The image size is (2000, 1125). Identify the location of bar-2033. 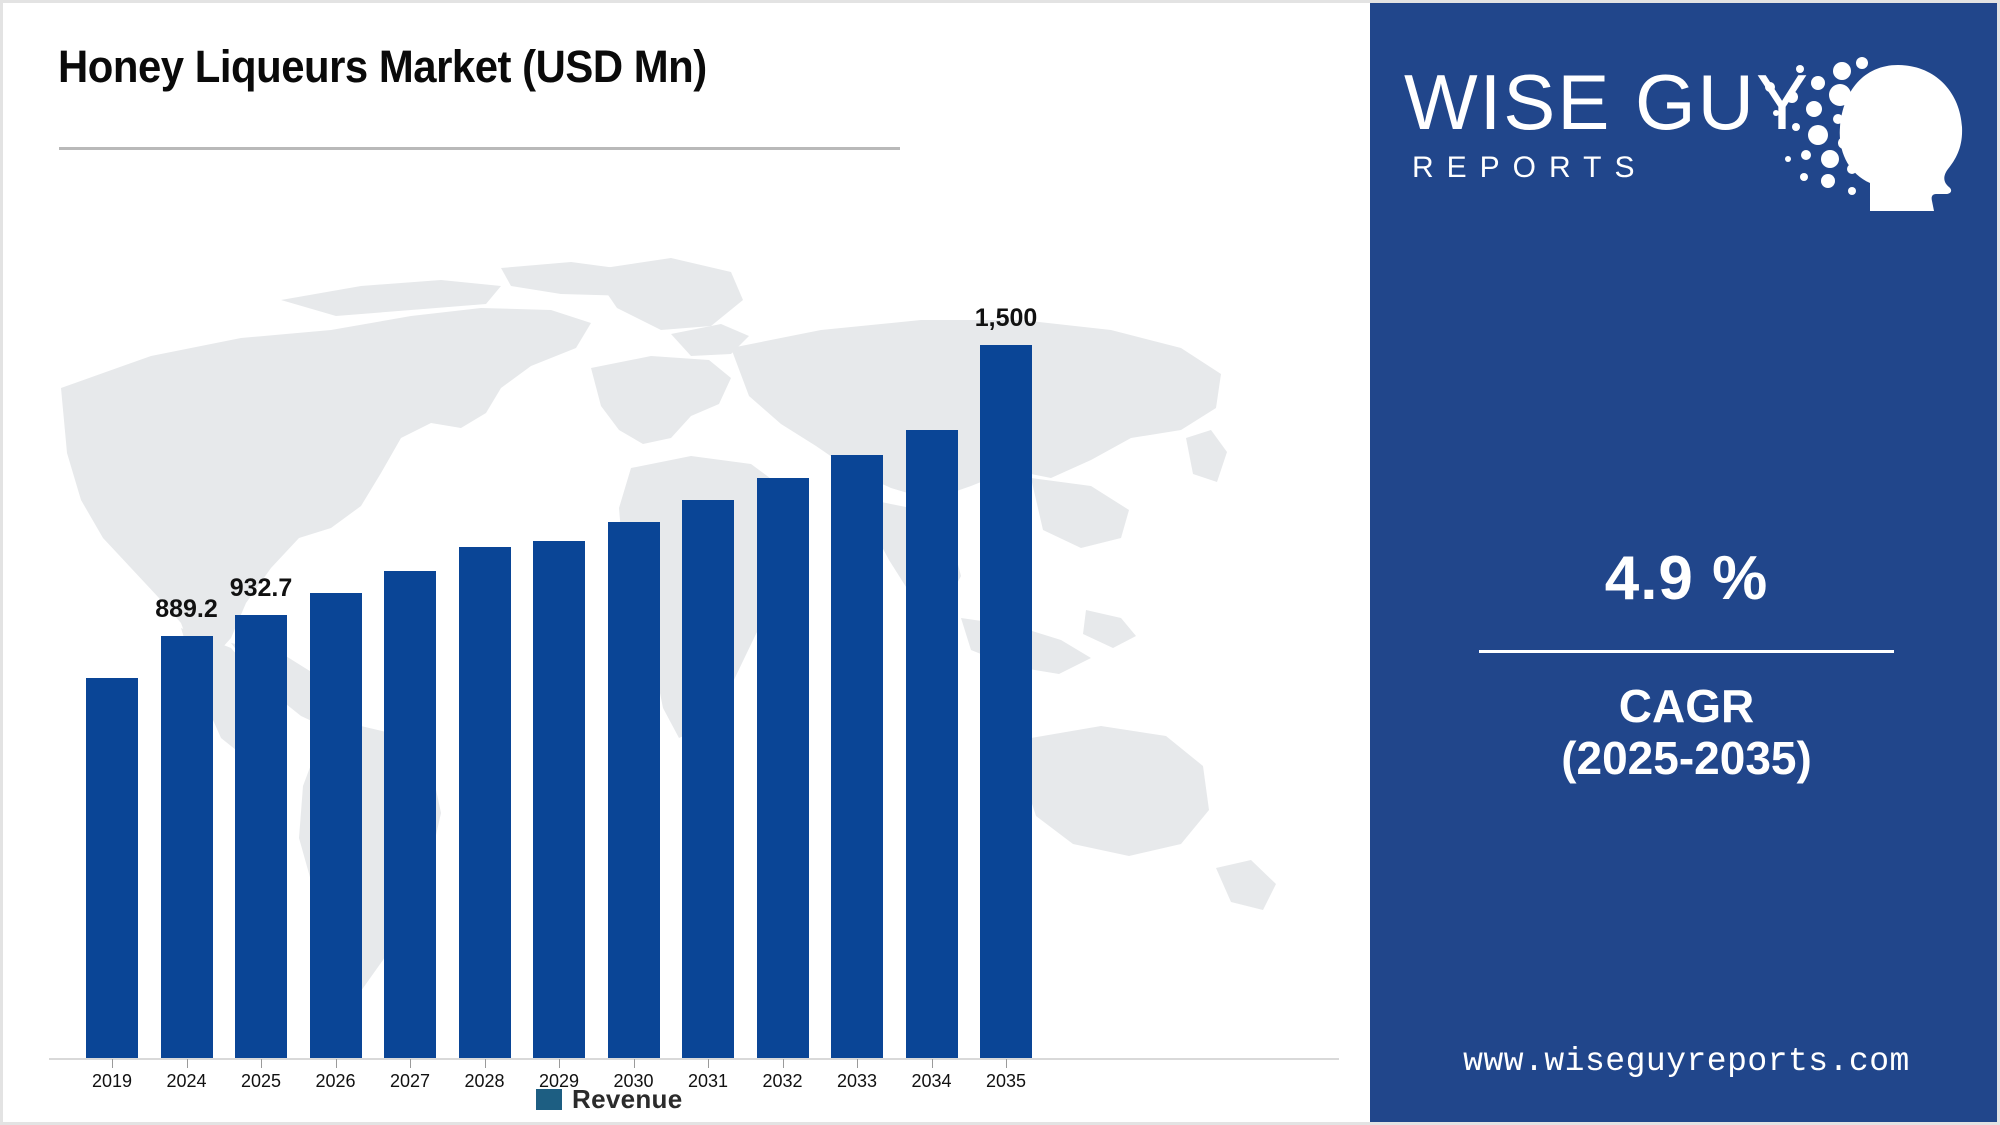
(857, 756).